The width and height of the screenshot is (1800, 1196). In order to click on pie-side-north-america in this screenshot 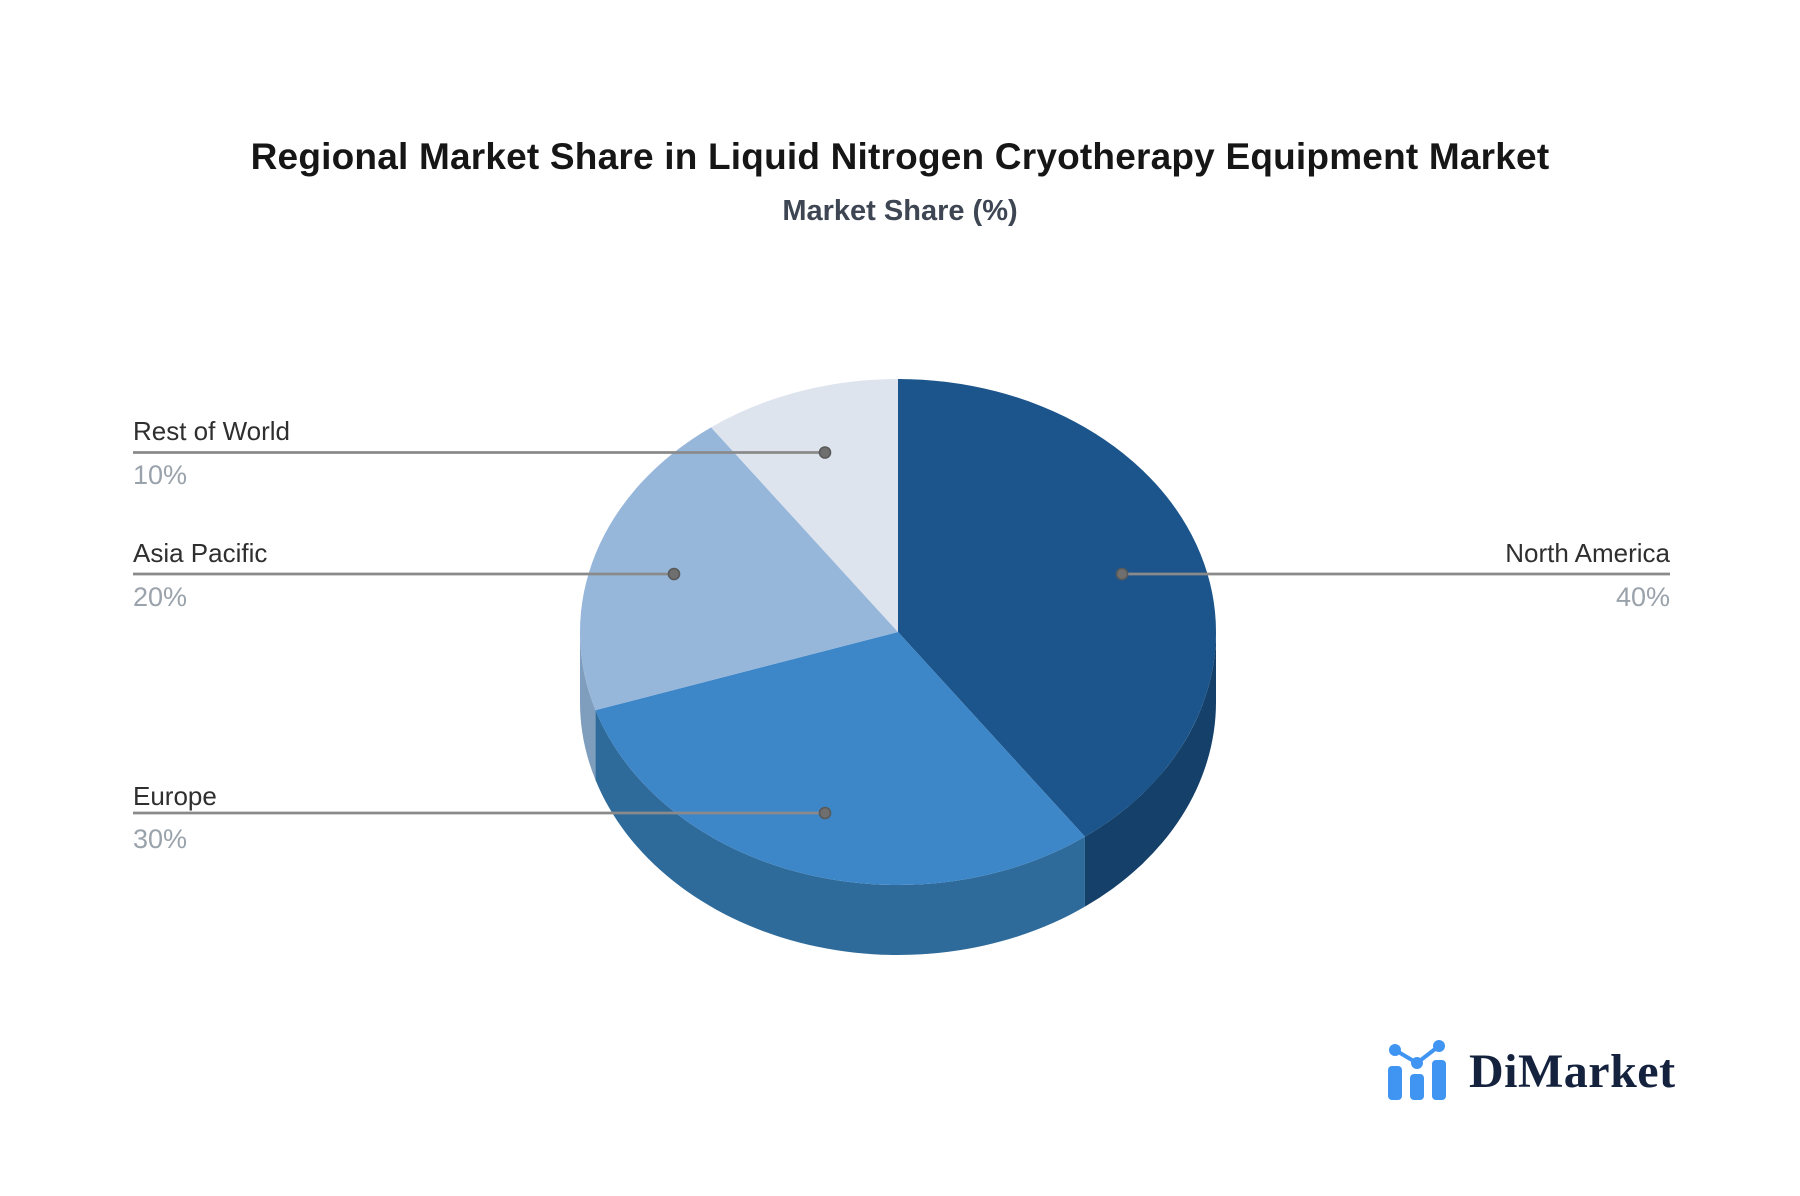, I will do `click(1150, 769)`.